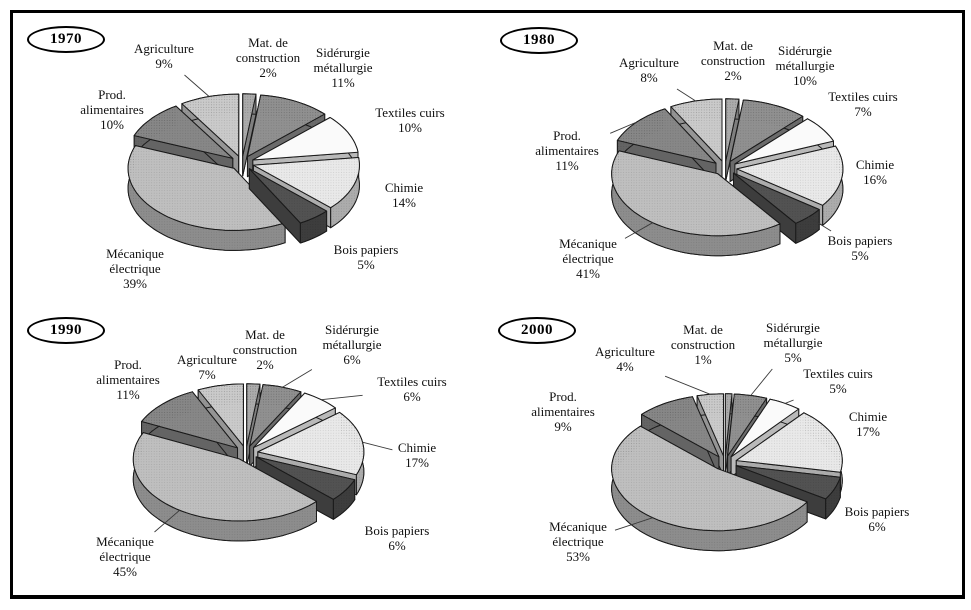  I want to click on slice-label-siderurgie: Sidérurgie métallurgie 10%, so click(805, 65).